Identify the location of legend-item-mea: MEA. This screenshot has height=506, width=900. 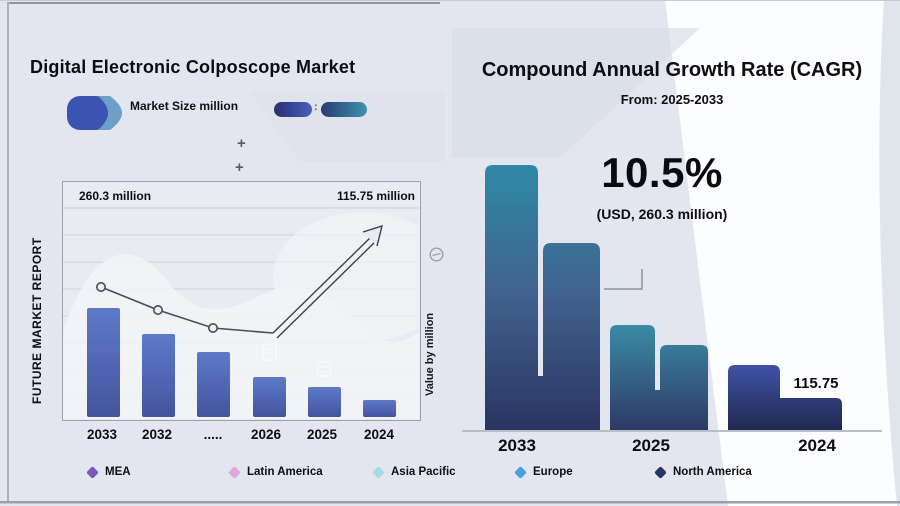
(108, 472).